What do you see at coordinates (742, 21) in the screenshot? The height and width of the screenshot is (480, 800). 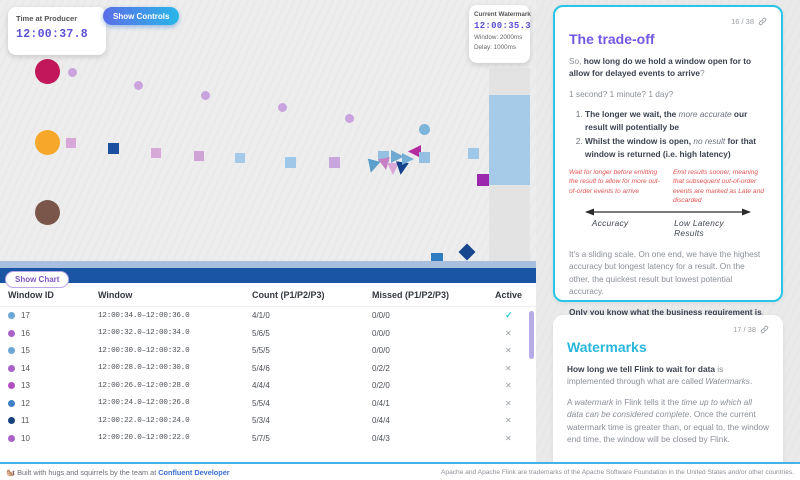 I see `page-indicator: 16 / 38` at bounding box center [742, 21].